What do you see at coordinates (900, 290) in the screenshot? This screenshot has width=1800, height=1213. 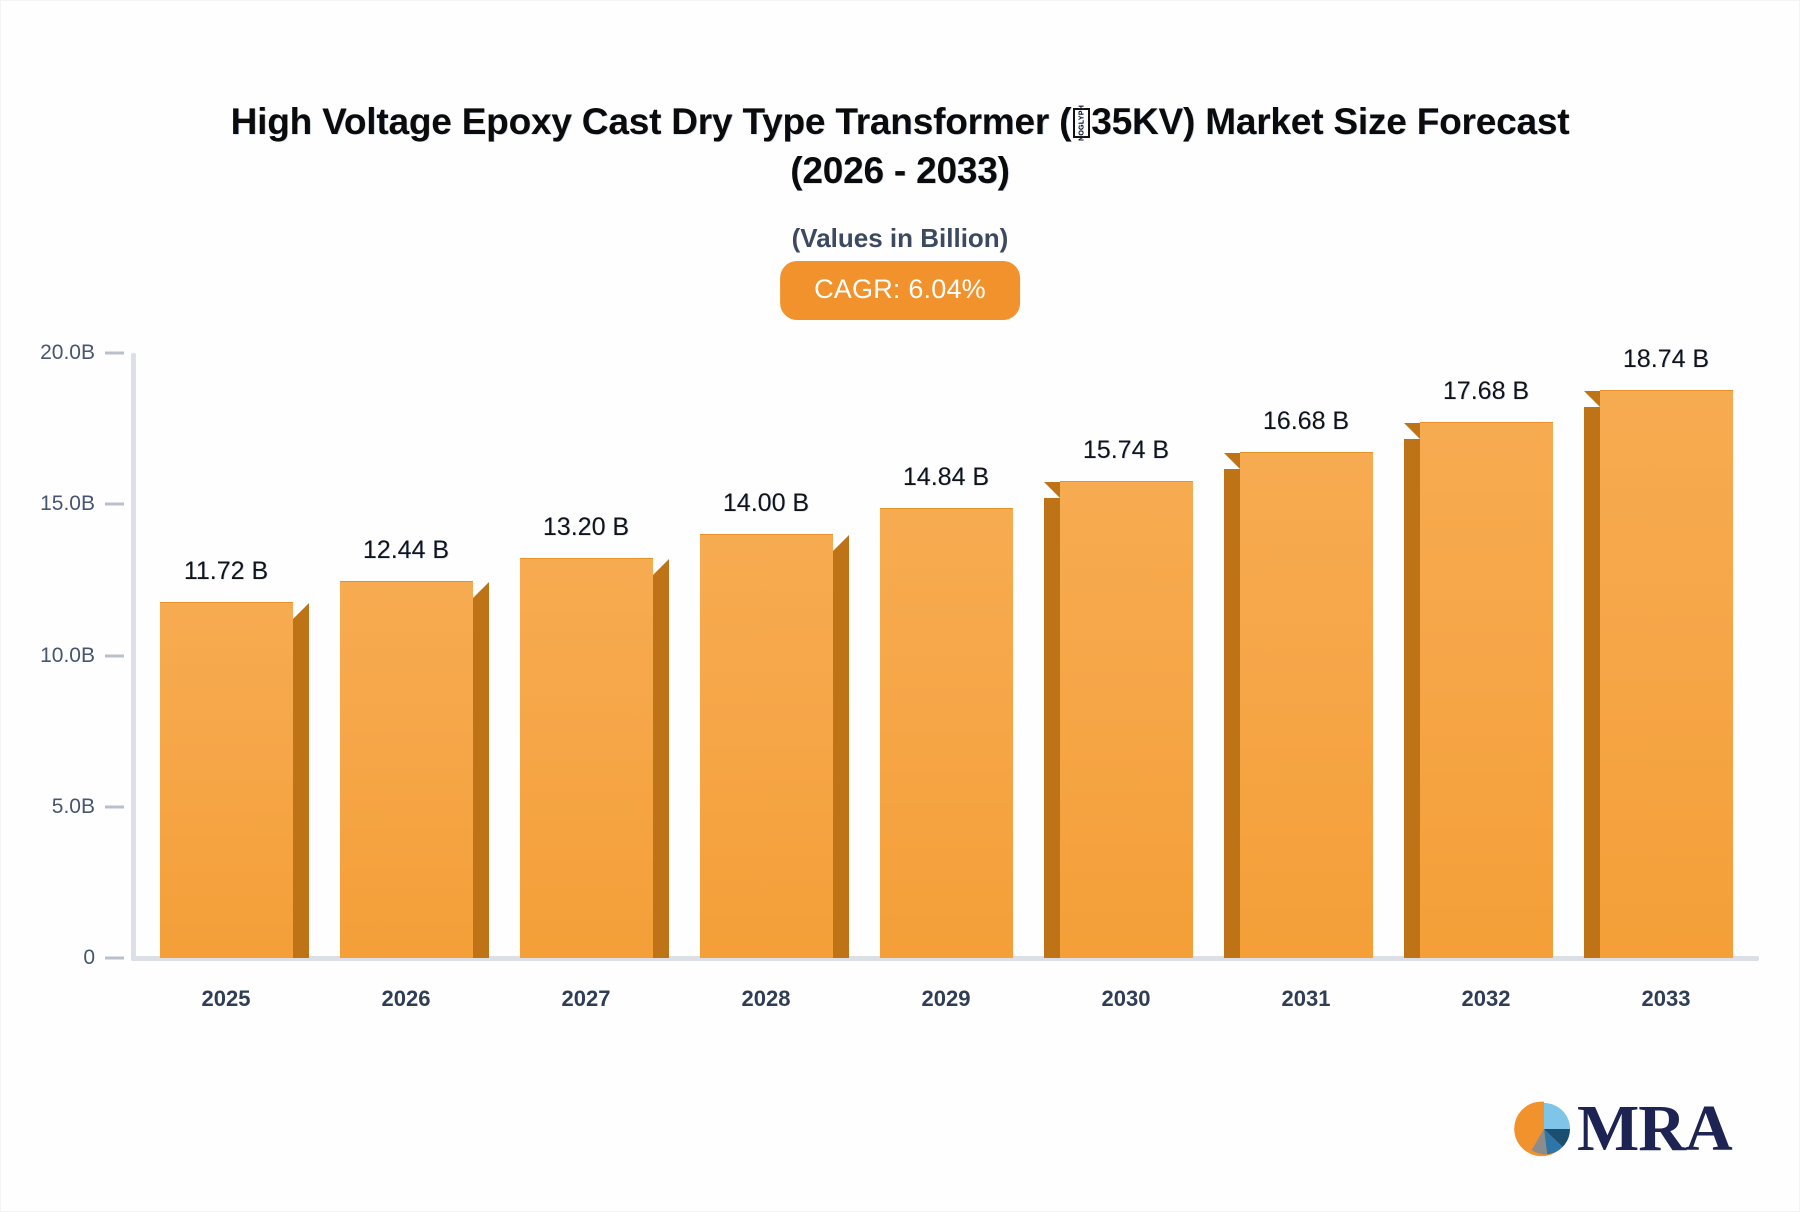 I see `cagr-badge: CAGR: 6.04%` at bounding box center [900, 290].